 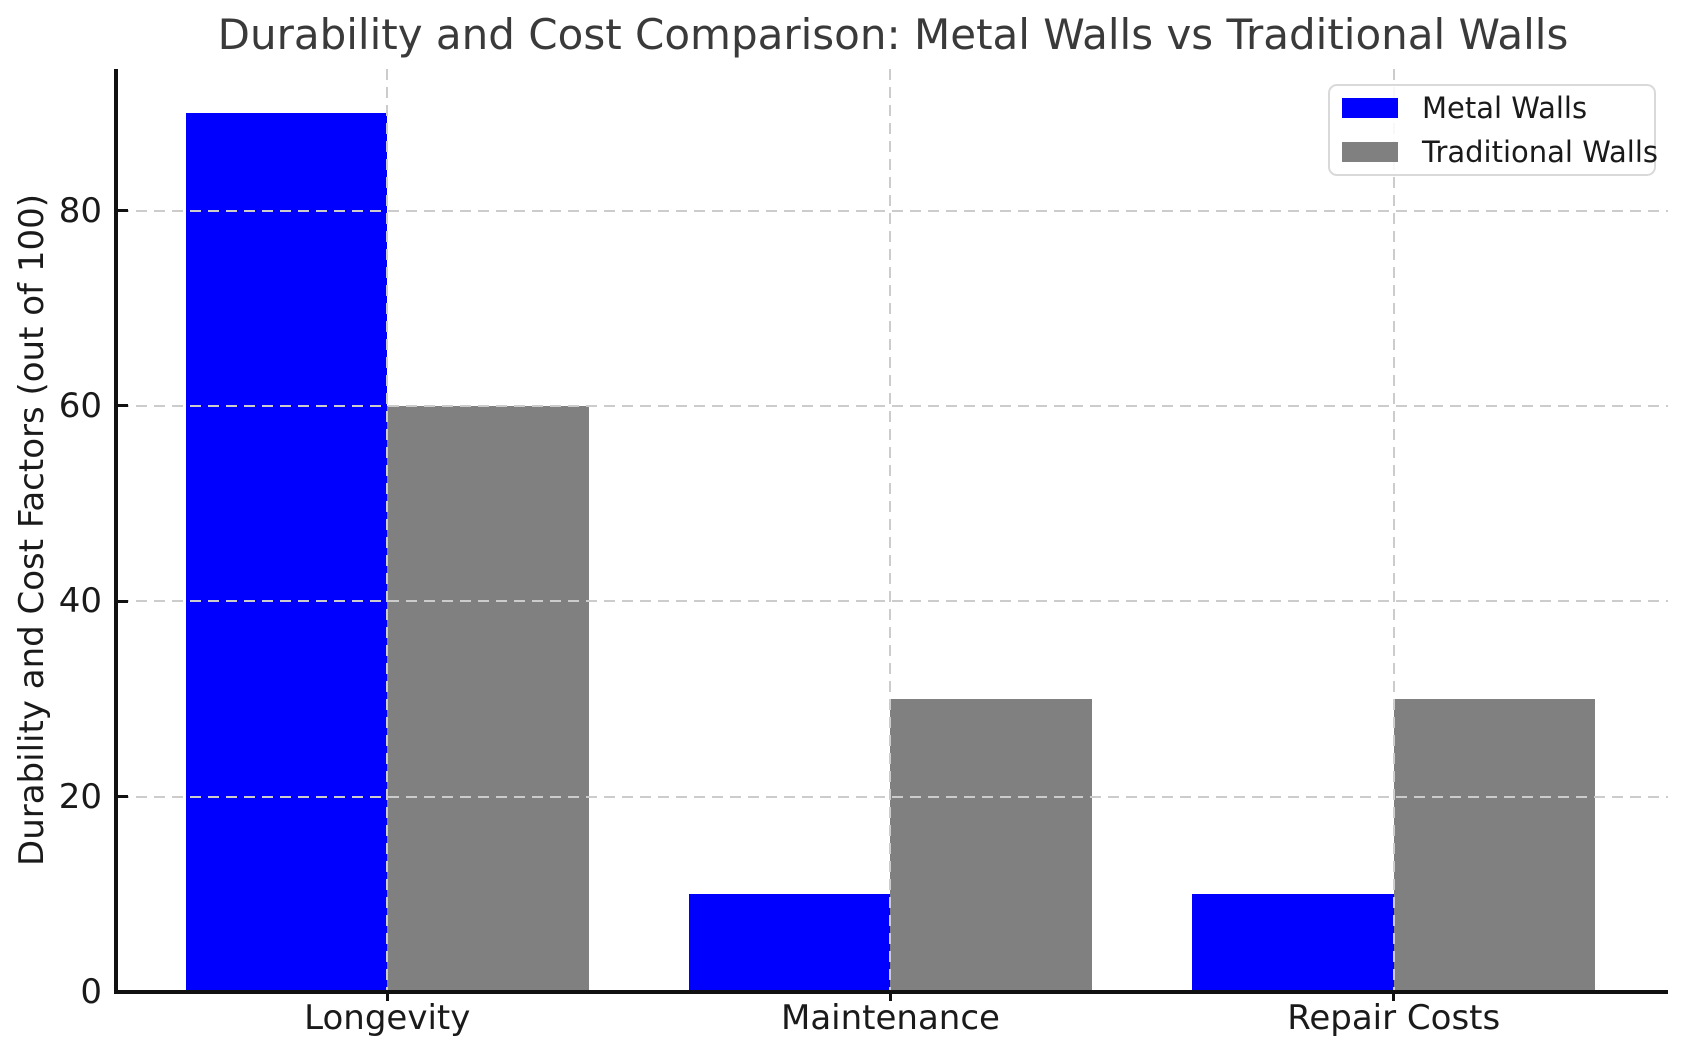 I want to click on gridline-x-longevity, so click(x=387, y=530).